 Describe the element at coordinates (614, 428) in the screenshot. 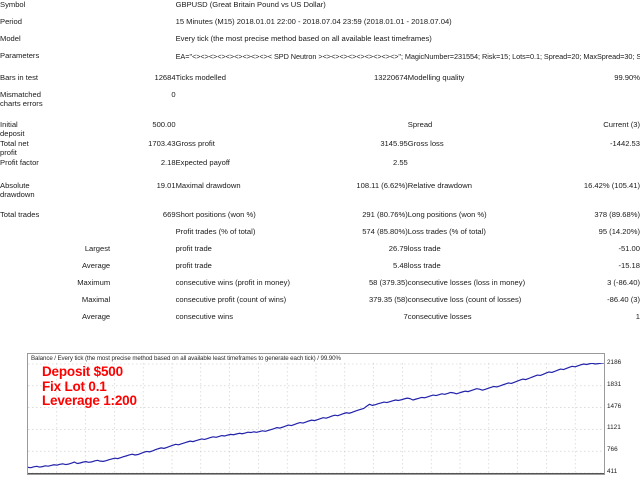

I see `y-axis-tick-label: 1121` at that location.